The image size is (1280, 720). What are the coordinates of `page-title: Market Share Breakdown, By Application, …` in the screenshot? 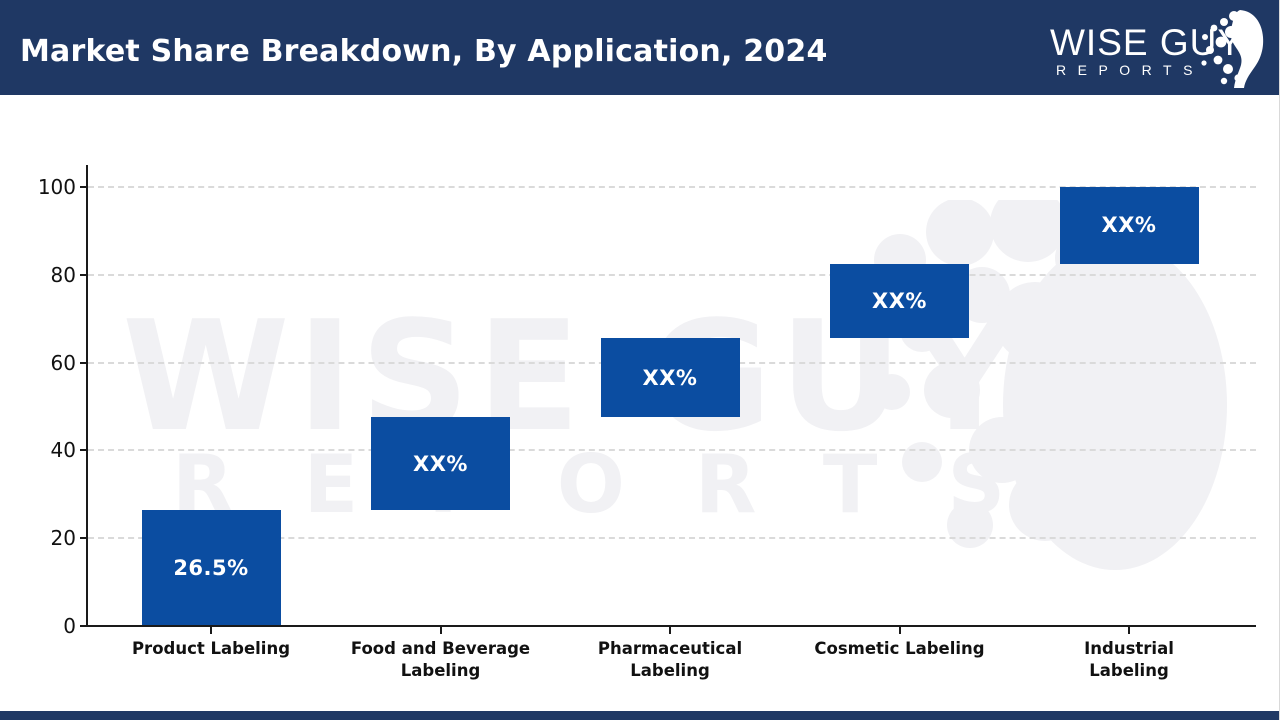 It's located at (424, 51).